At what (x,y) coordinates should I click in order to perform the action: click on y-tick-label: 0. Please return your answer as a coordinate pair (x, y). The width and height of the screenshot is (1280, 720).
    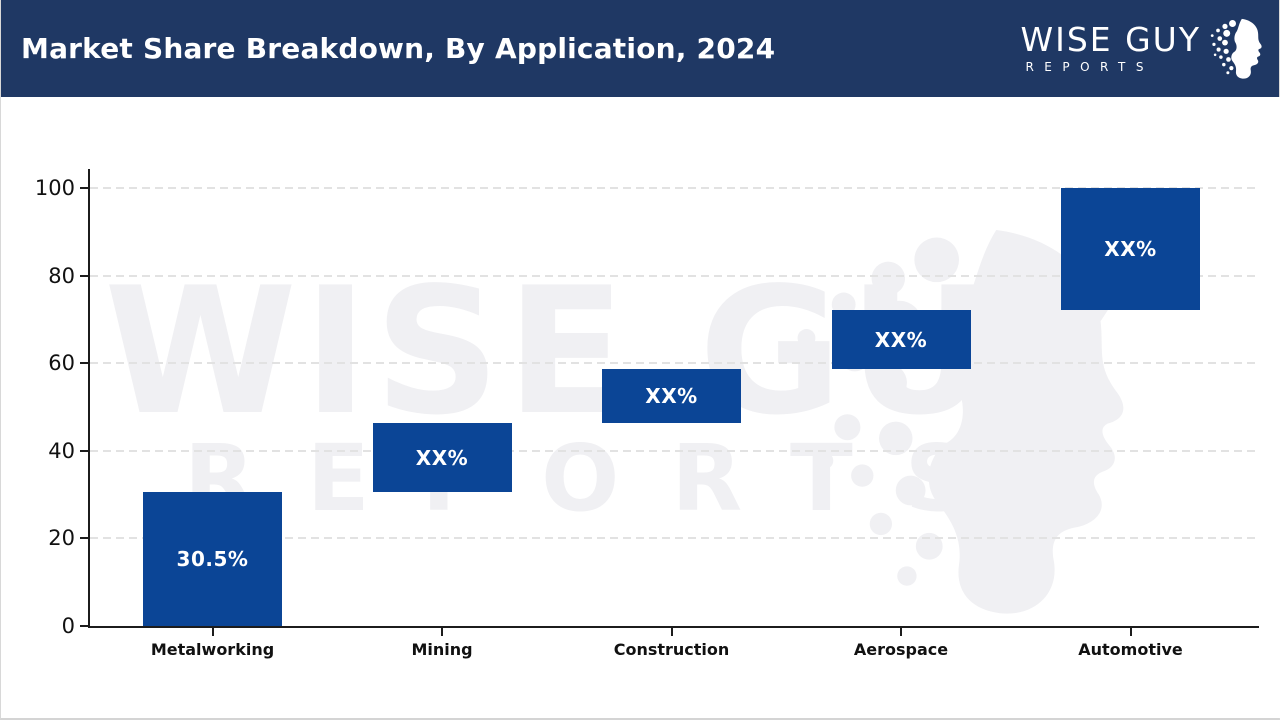
    Looking at the image, I should click on (68, 626).